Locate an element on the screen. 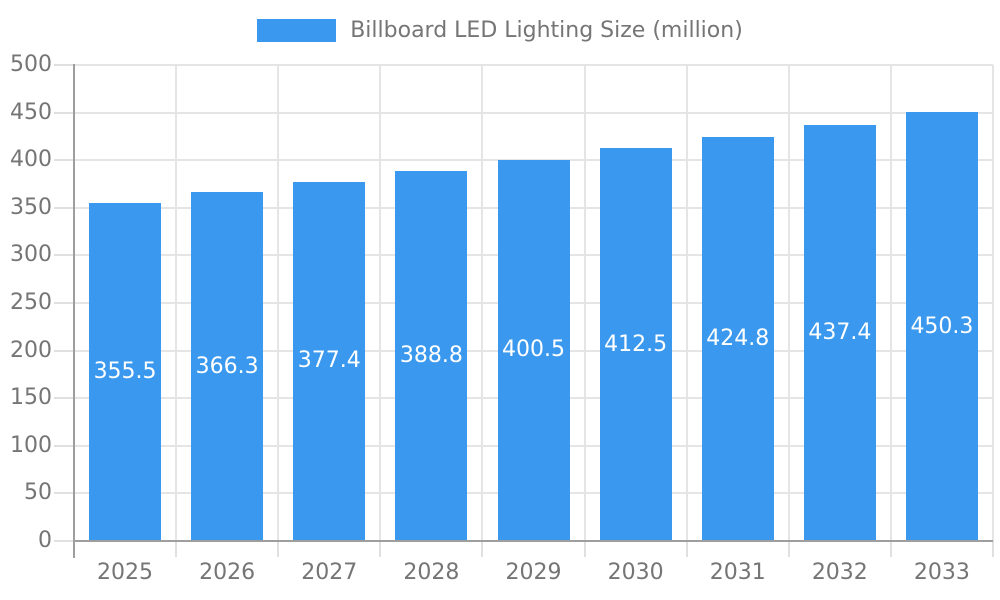 This screenshot has height=600, width=1000. y-axis-tick-label: 300 is located at coordinates (31, 255).